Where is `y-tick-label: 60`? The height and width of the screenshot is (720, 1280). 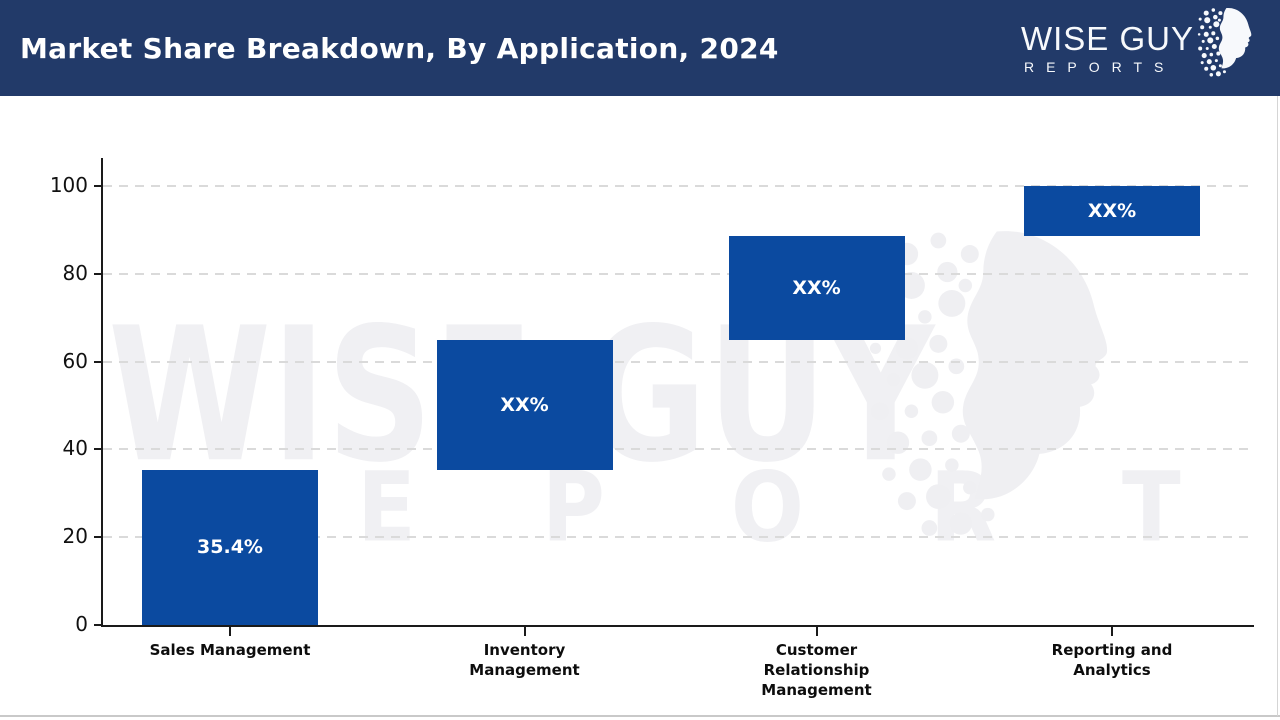
y-tick-label: 60 is located at coordinates (75, 360).